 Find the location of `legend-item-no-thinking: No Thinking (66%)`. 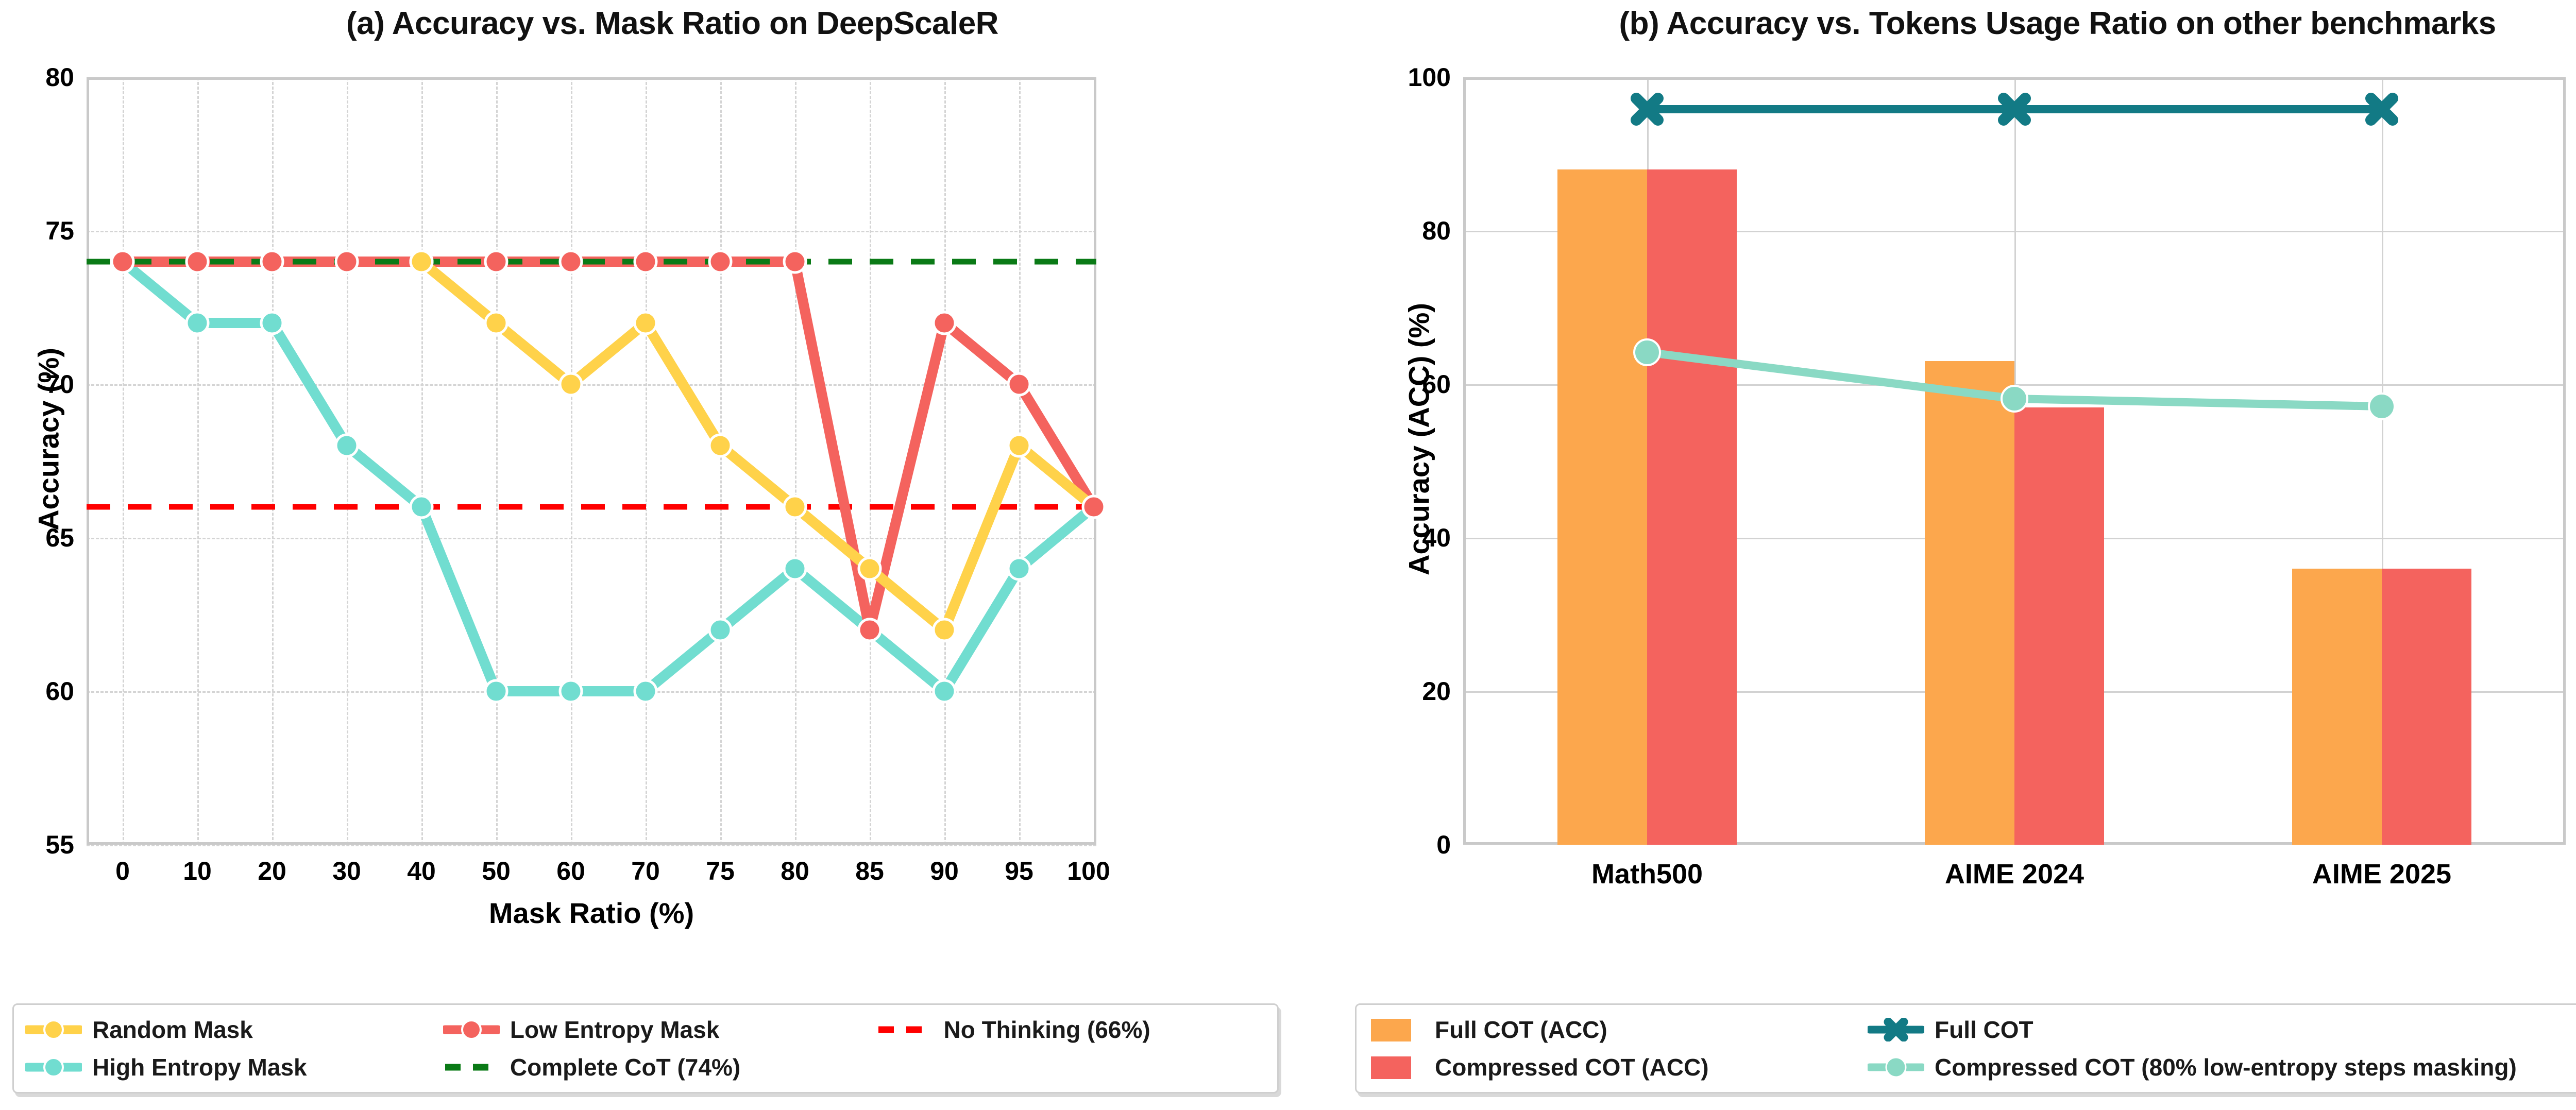

legend-item-no-thinking: No Thinking (66%) is located at coordinates (1071, 1030).